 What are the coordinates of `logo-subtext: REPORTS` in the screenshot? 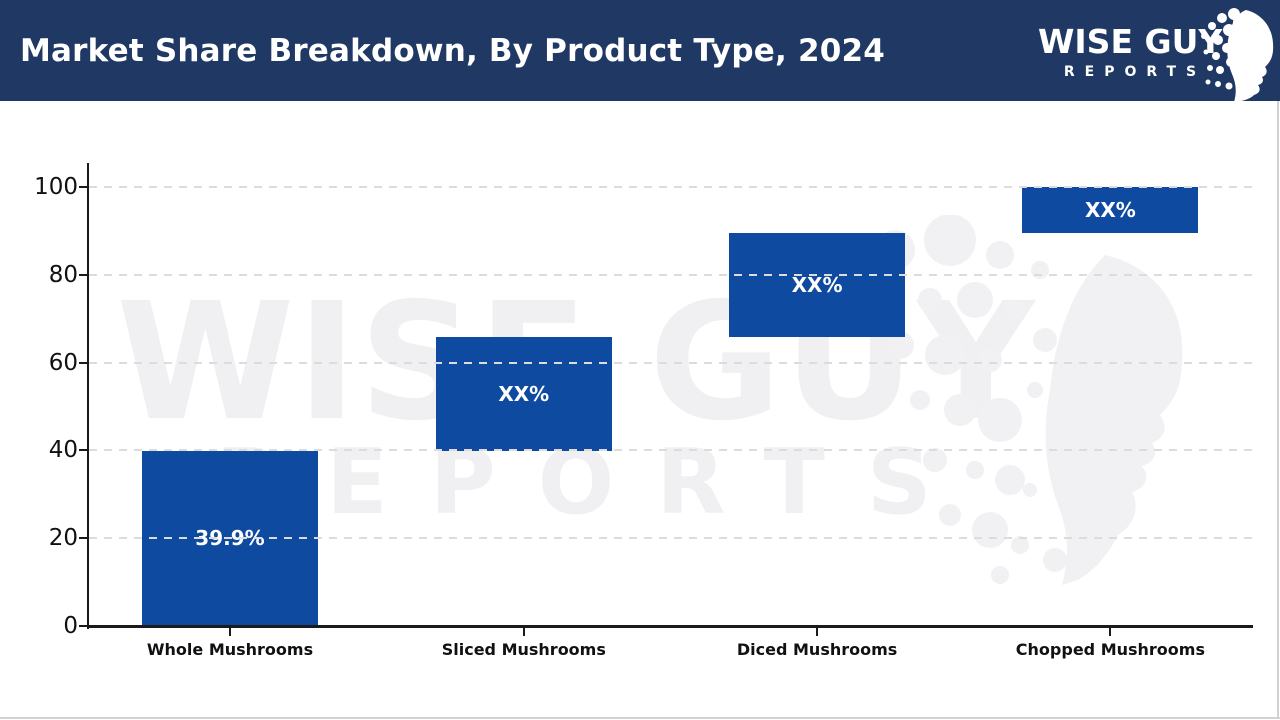 It's located at (1135, 72).